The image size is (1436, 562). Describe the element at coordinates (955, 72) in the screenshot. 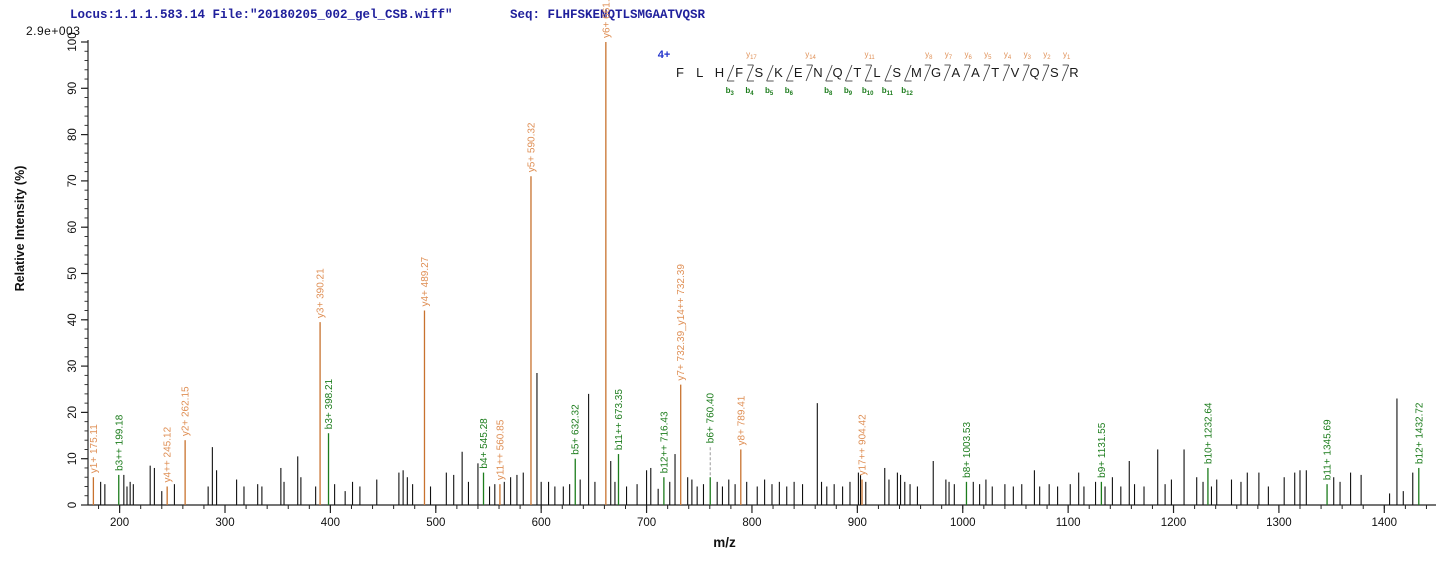

I see `residue-15: A` at that location.